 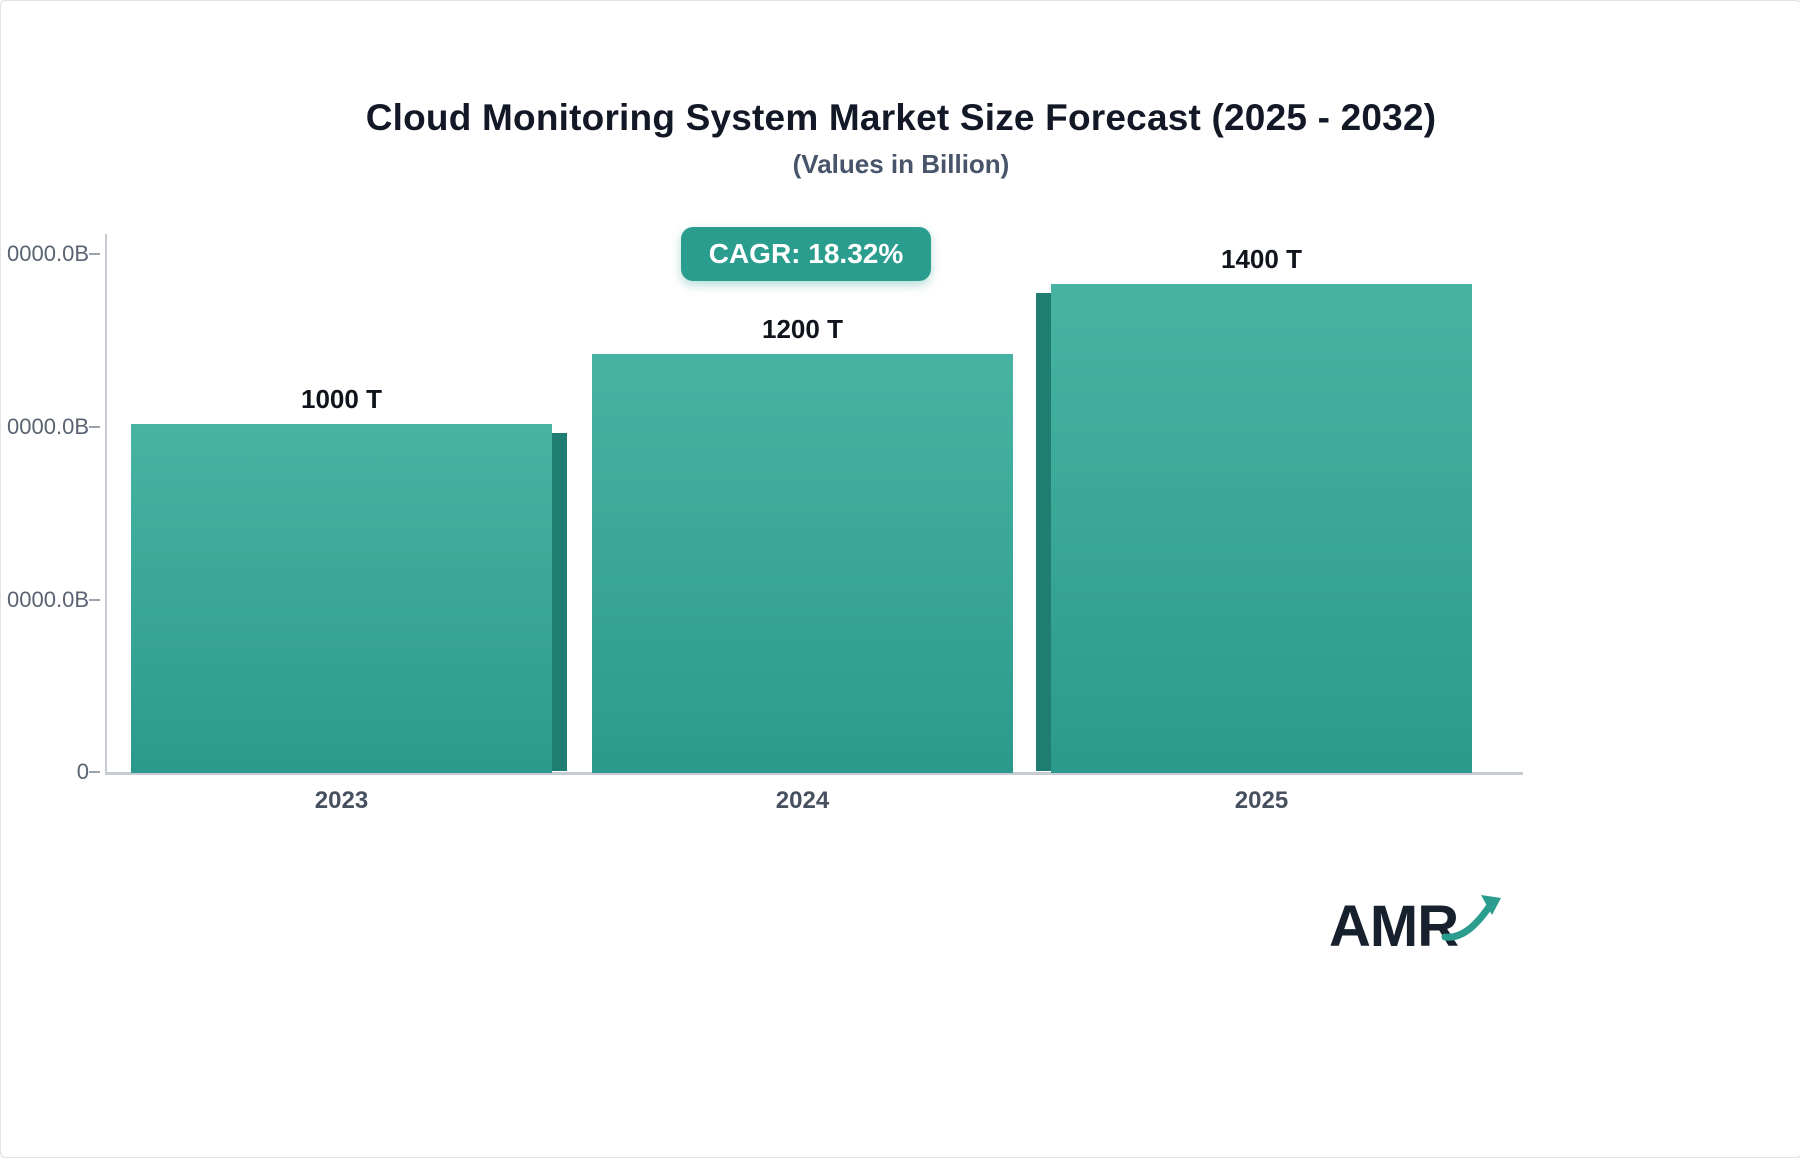 I want to click on bar-3d-side-2025, so click(x=1043, y=532).